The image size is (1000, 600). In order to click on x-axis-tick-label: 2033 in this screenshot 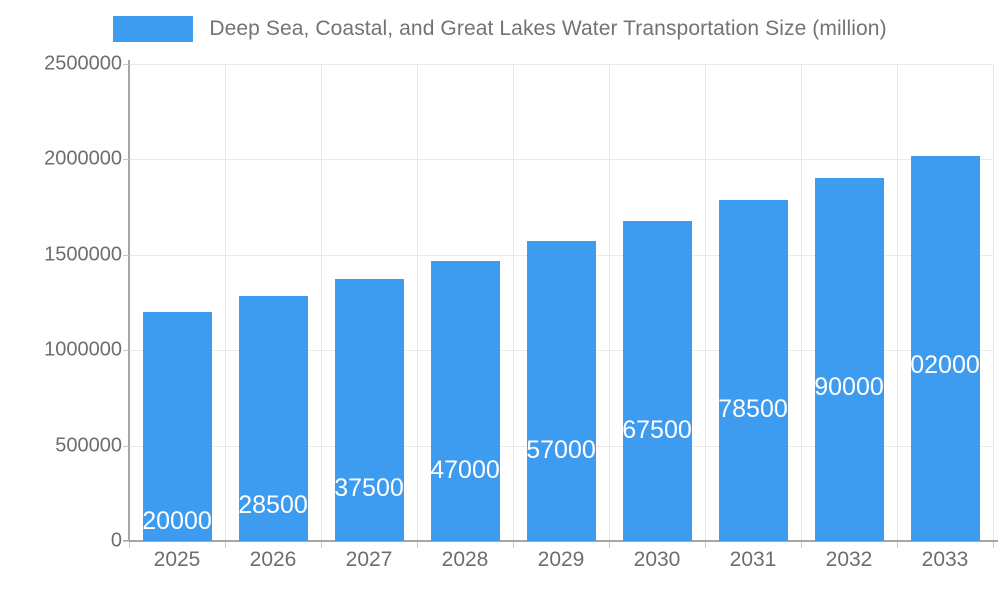, I will do `click(945, 559)`.